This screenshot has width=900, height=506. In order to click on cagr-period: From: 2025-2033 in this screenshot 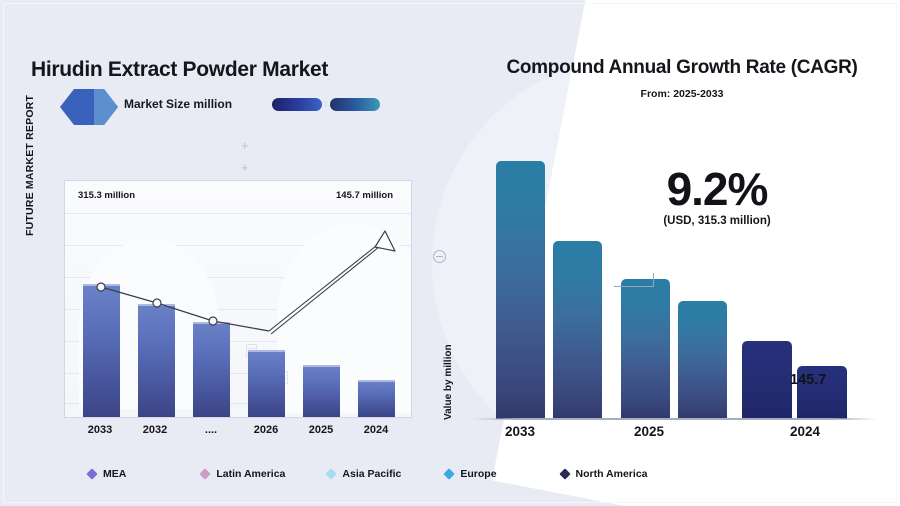, I will do `click(682, 94)`.